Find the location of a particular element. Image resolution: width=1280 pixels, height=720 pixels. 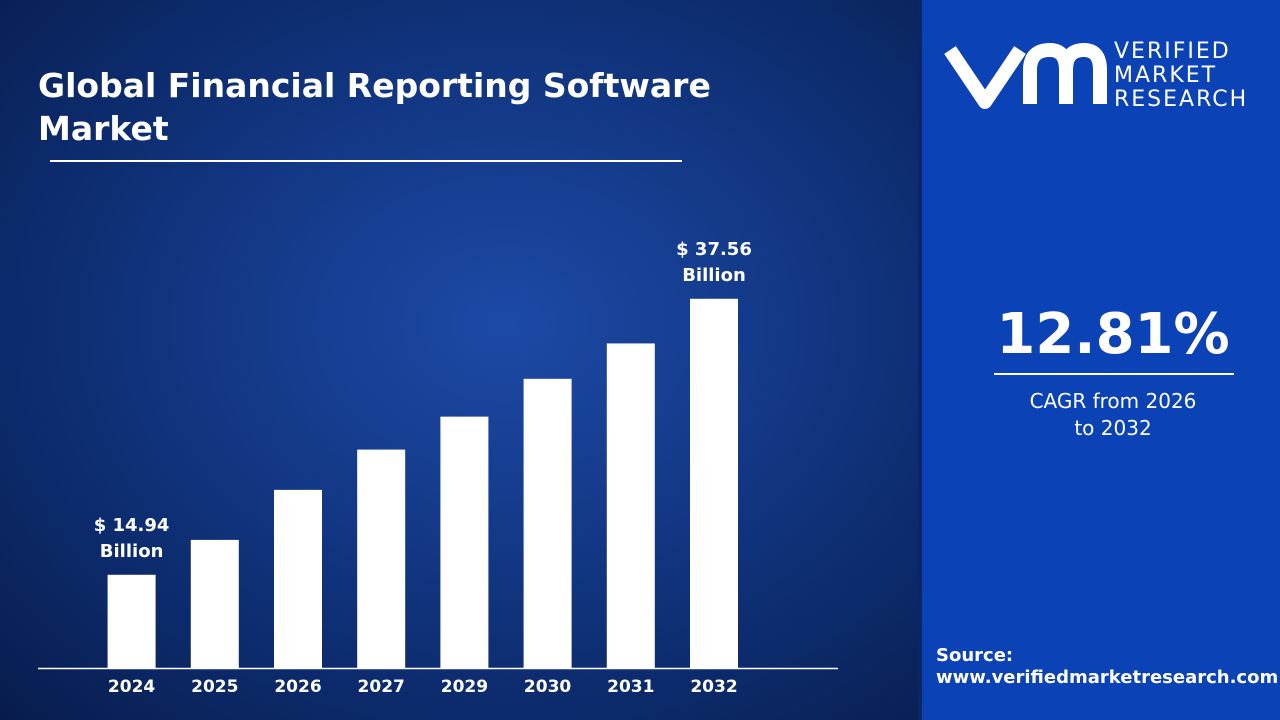

x-tick-label: 2024 is located at coordinates (131, 687).